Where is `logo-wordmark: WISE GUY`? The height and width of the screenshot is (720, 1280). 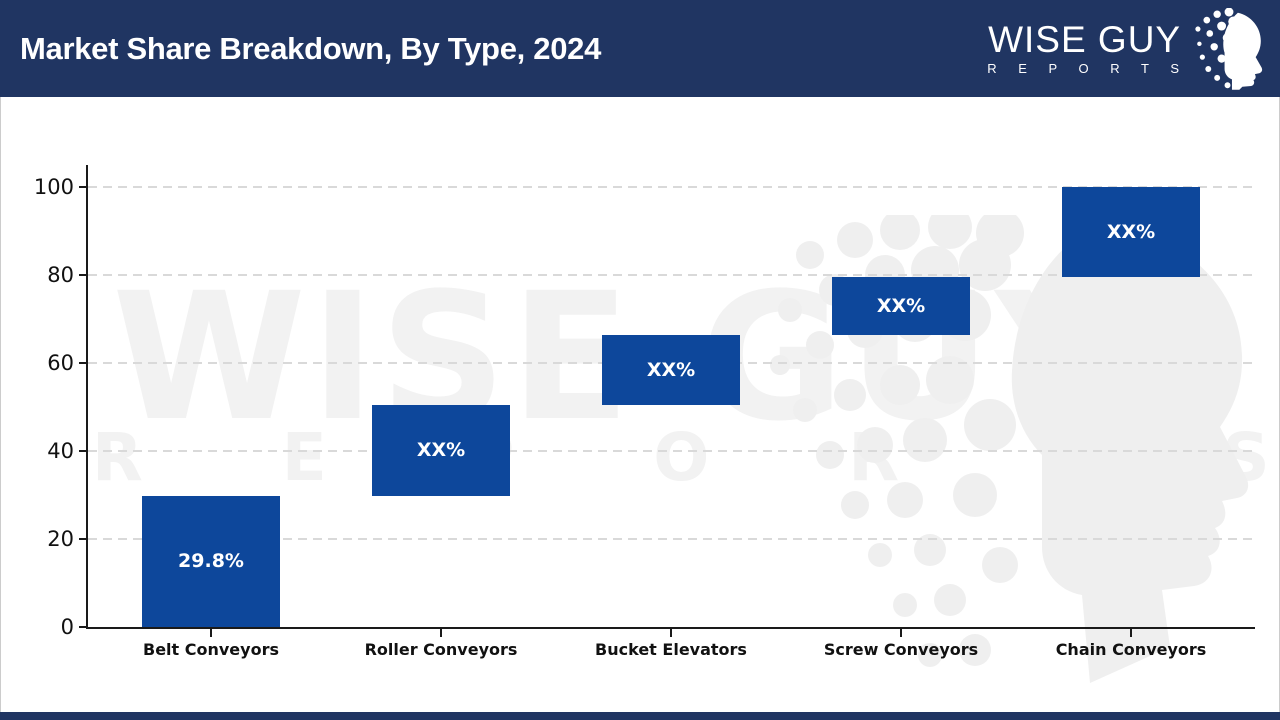
logo-wordmark: WISE GUY is located at coordinates (1085, 39).